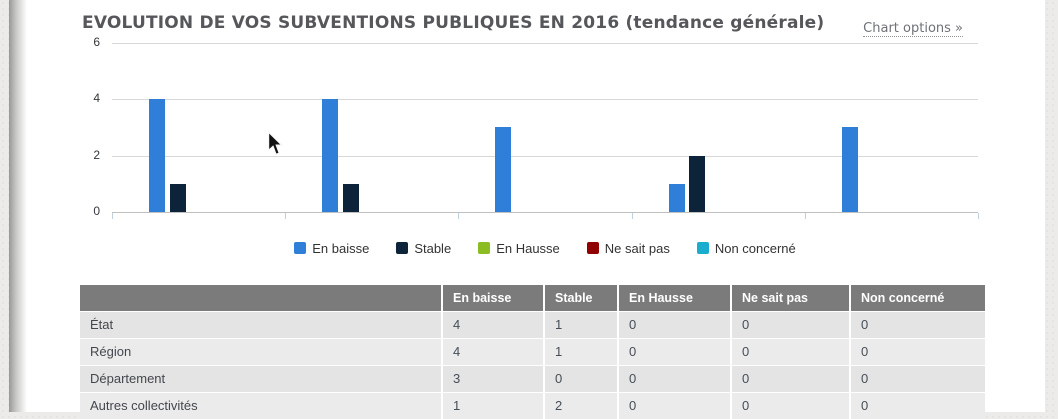 This screenshot has height=419, width=1058. What do you see at coordinates (528, 248) in the screenshot?
I see `legend-label: En Hausse` at bounding box center [528, 248].